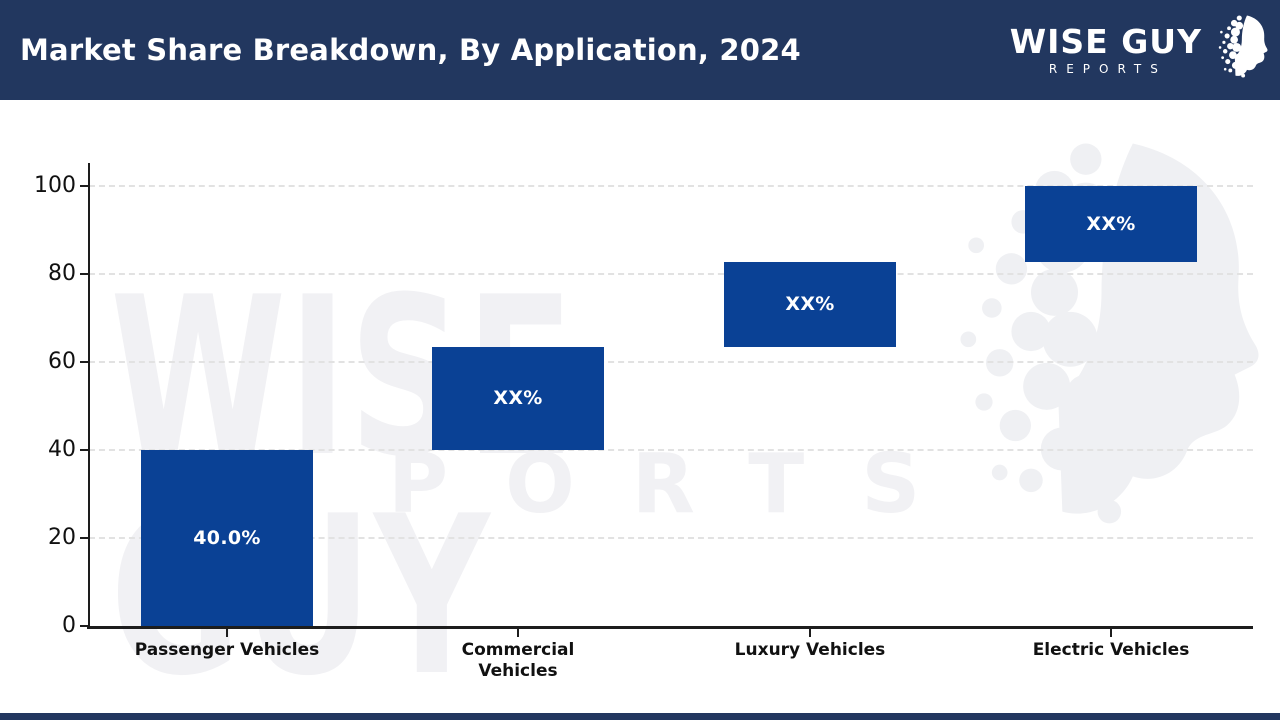 This screenshot has height=724, width=1280. Describe the element at coordinates (69, 625) in the screenshot. I see `y-tick-label: 0` at that location.